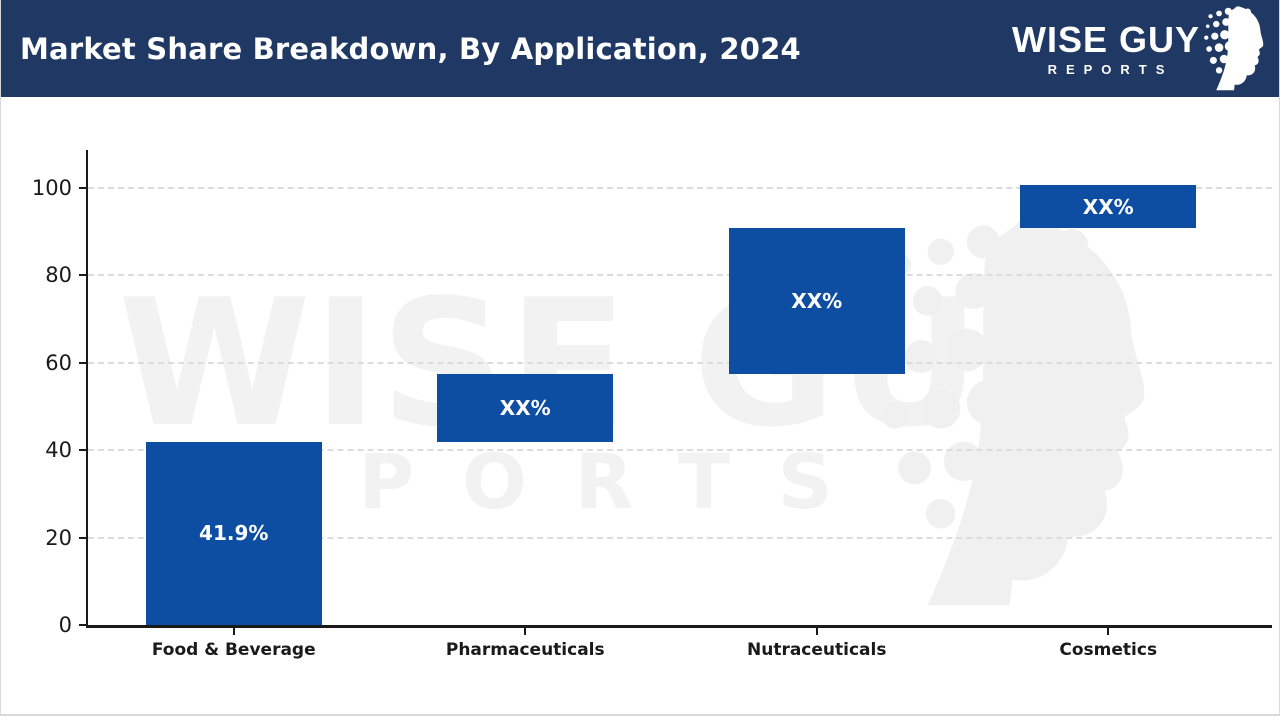 Image resolution: width=1280 pixels, height=720 pixels. Describe the element at coordinates (233, 650) in the screenshot. I see `x-tick-label: Food & Beverage` at that location.